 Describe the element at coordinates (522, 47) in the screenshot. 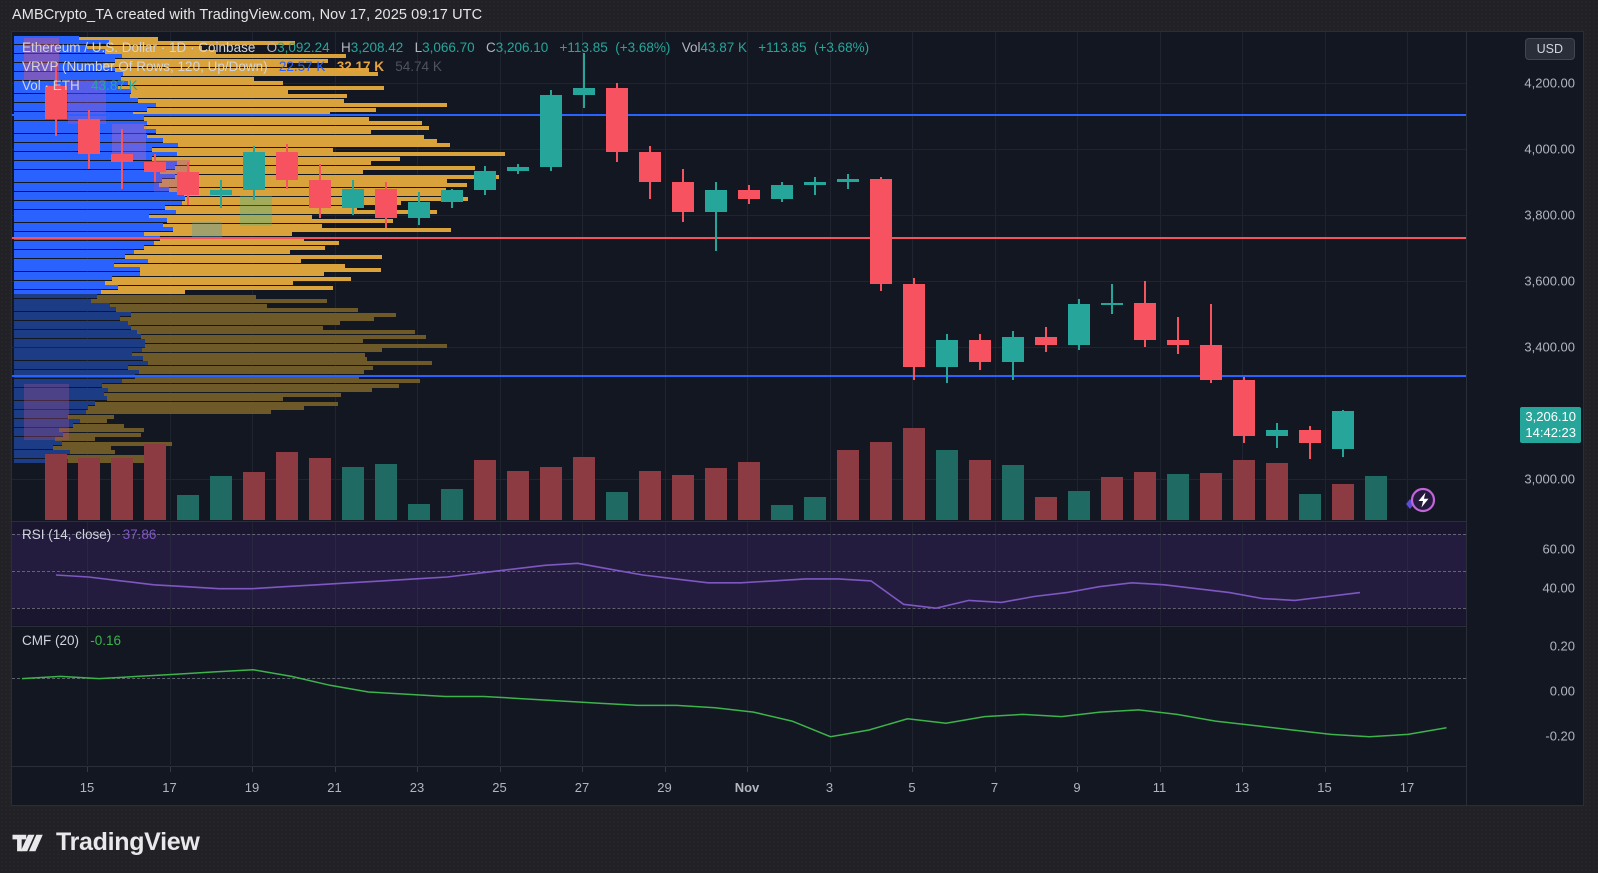

I see `legend-c-value: 3,206.10` at that location.